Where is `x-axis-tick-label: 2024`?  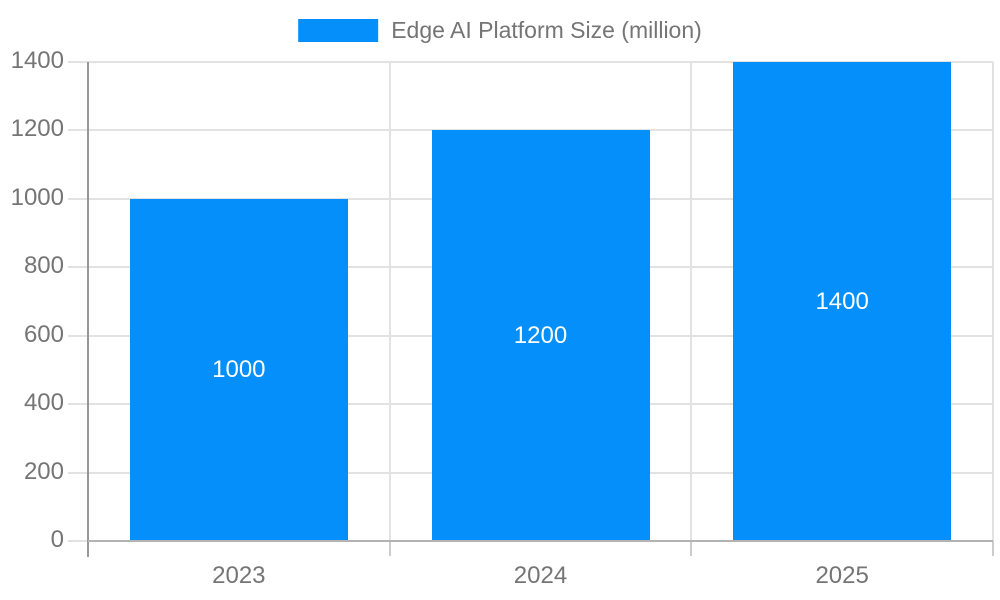 x-axis-tick-label: 2024 is located at coordinates (540, 575).